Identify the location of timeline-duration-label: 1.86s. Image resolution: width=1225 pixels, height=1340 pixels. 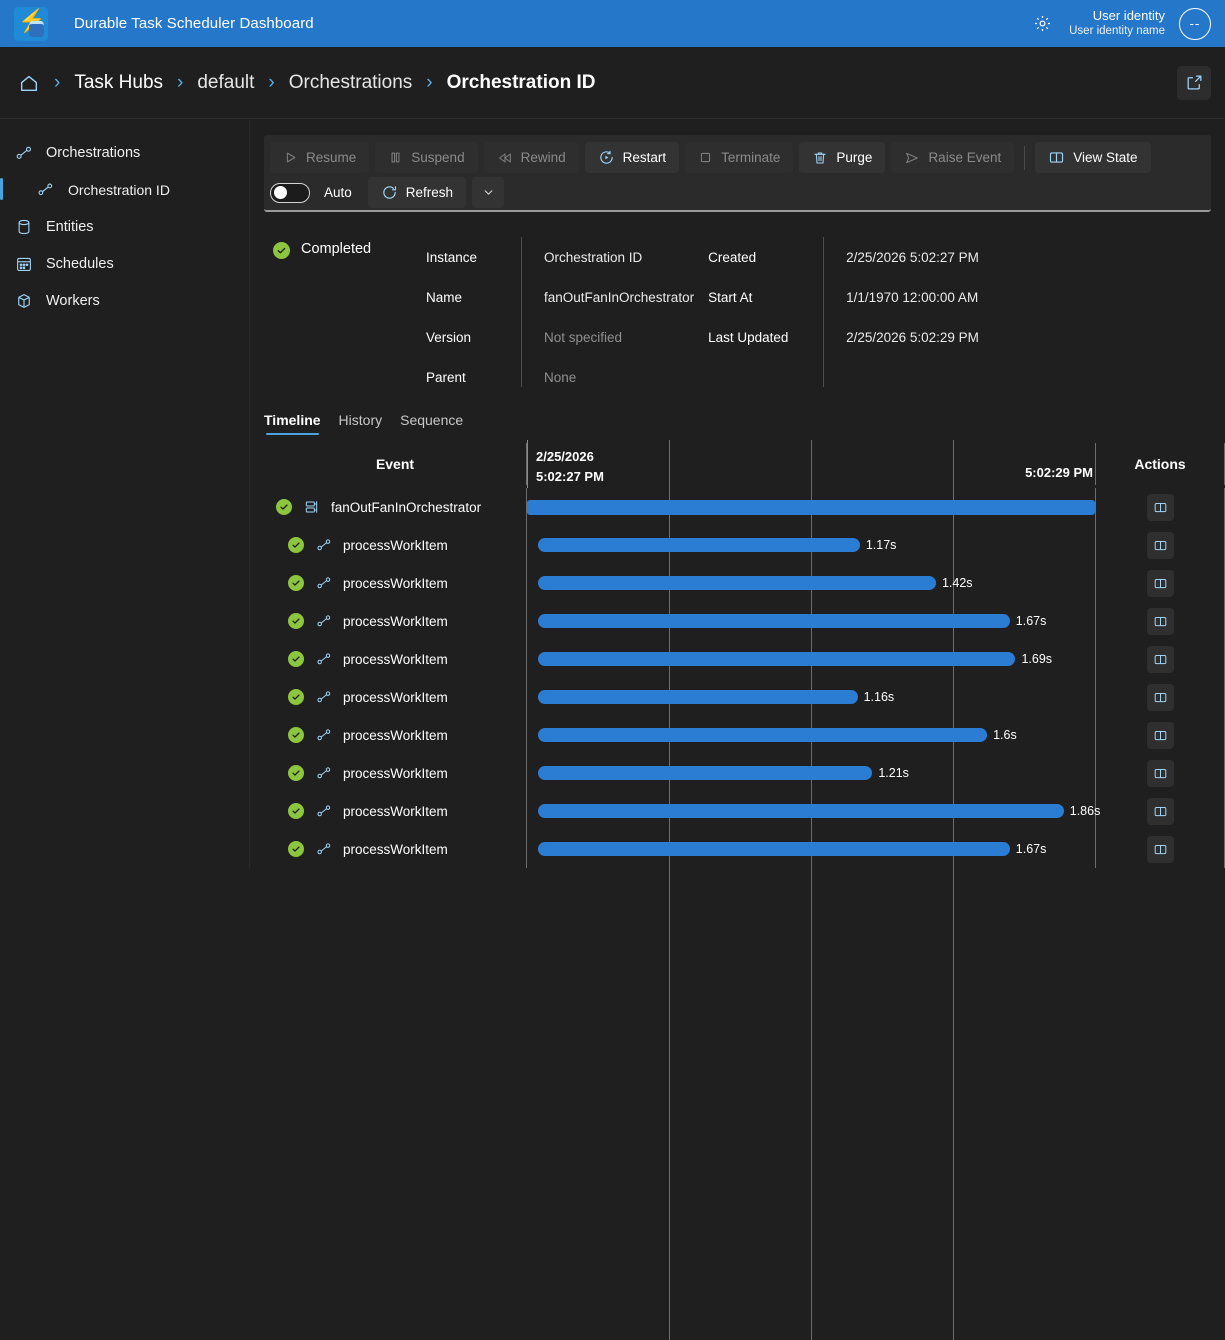
(1085, 811).